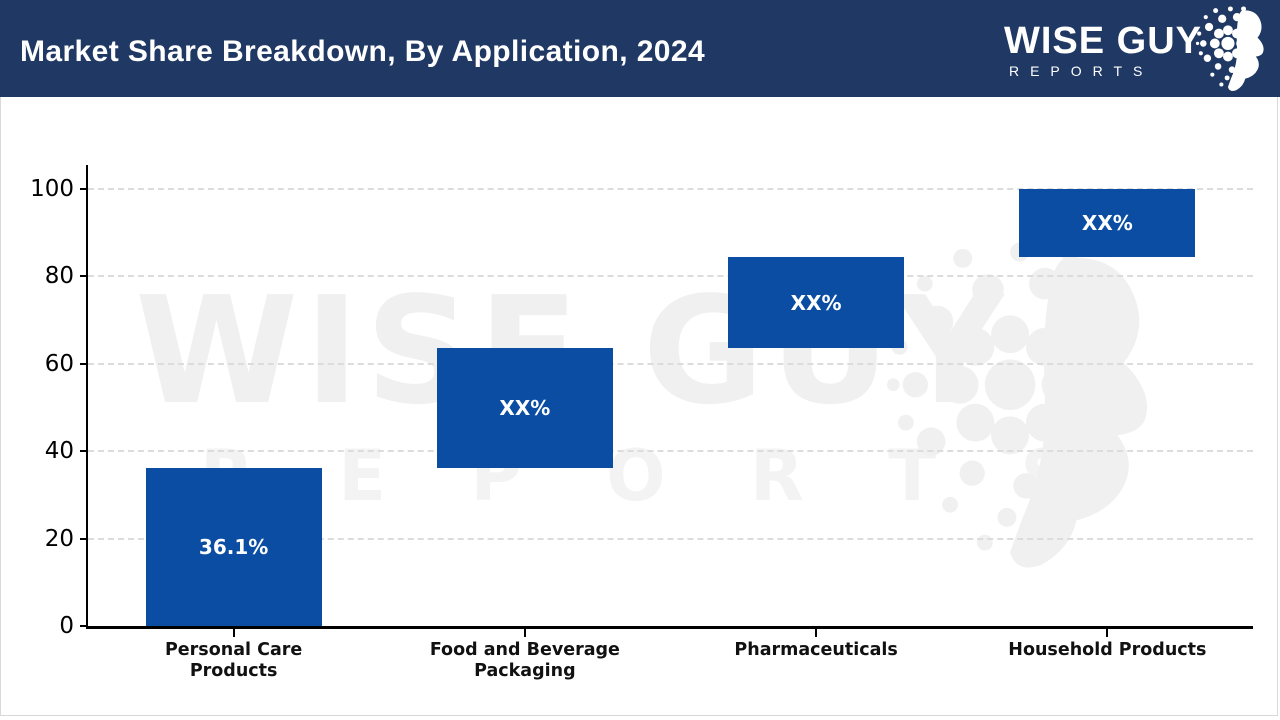 The height and width of the screenshot is (720, 1280). I want to click on y-tick-label: 20, so click(59, 538).